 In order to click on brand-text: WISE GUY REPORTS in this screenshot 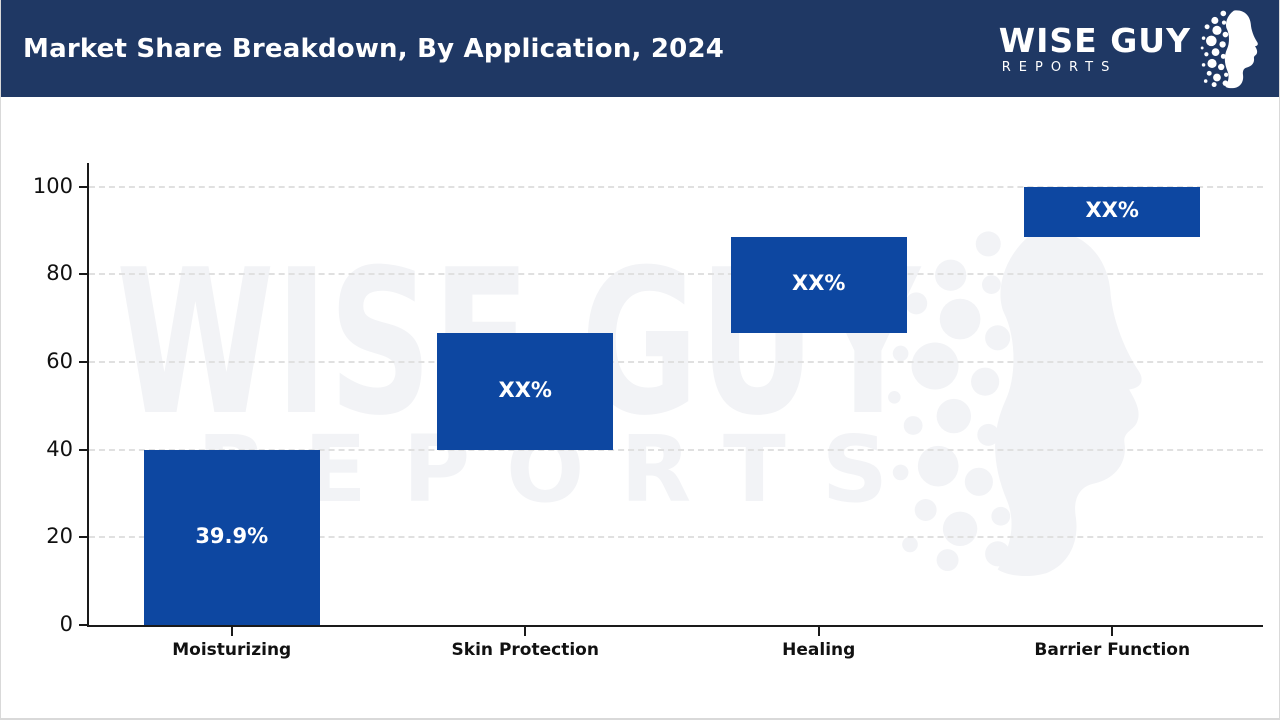, I will do `click(1095, 49)`.